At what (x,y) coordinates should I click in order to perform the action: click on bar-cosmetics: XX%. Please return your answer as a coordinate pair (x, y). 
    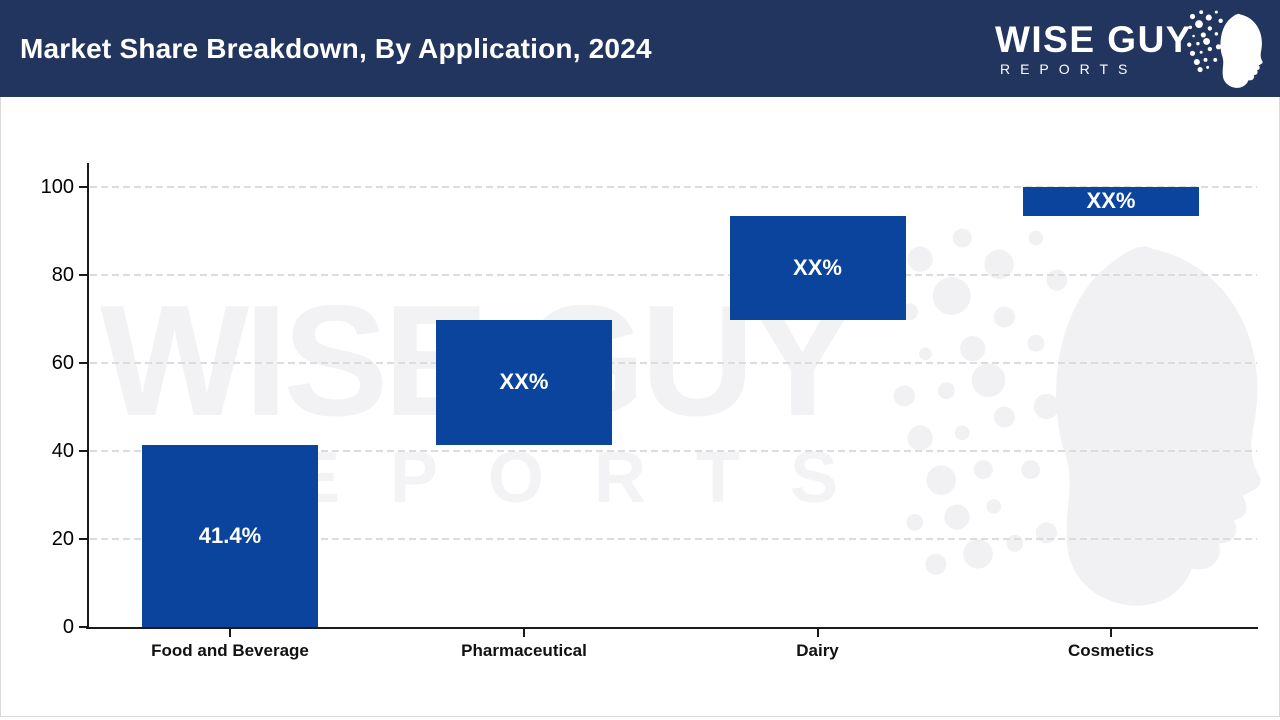
    Looking at the image, I should click on (1111, 201).